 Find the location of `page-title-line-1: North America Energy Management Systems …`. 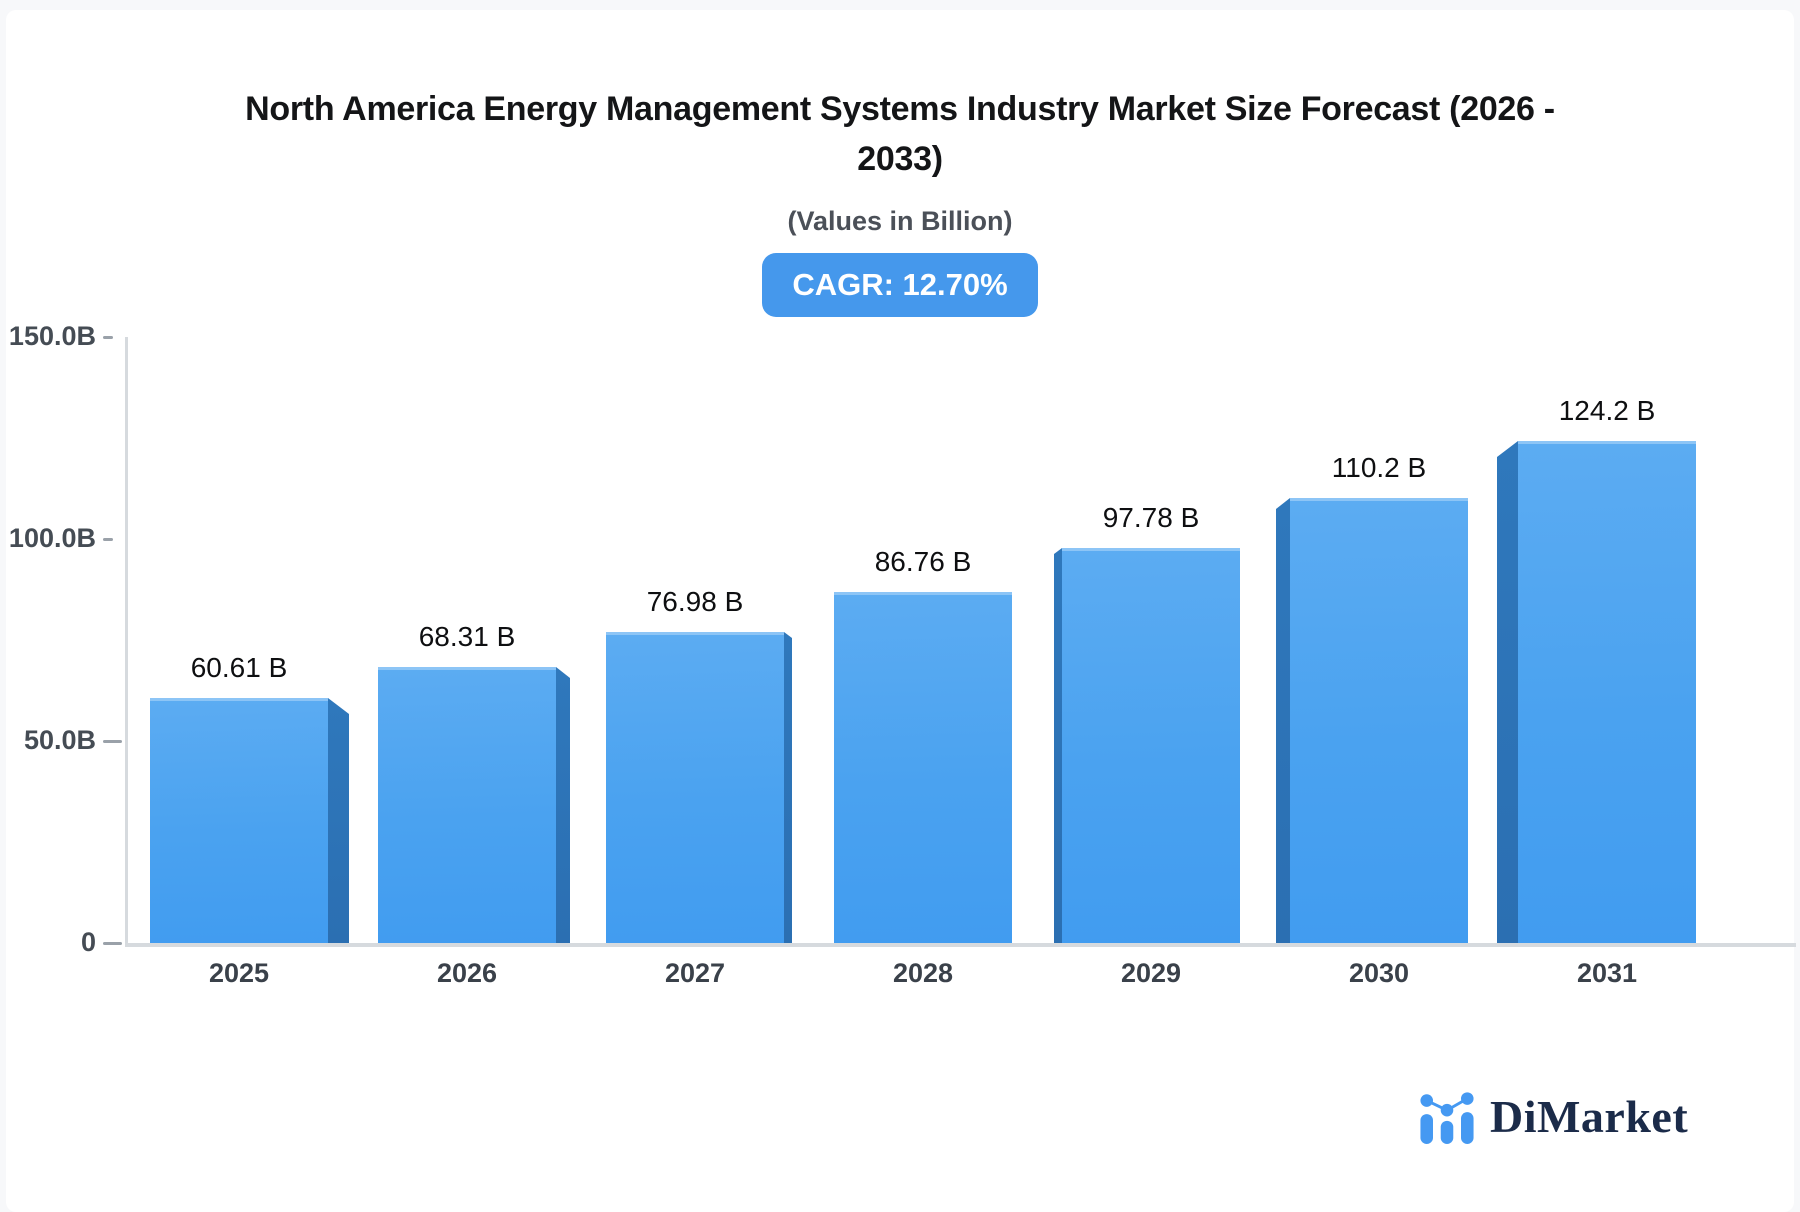

page-title-line-1: North America Energy Management Systems … is located at coordinates (900, 109).